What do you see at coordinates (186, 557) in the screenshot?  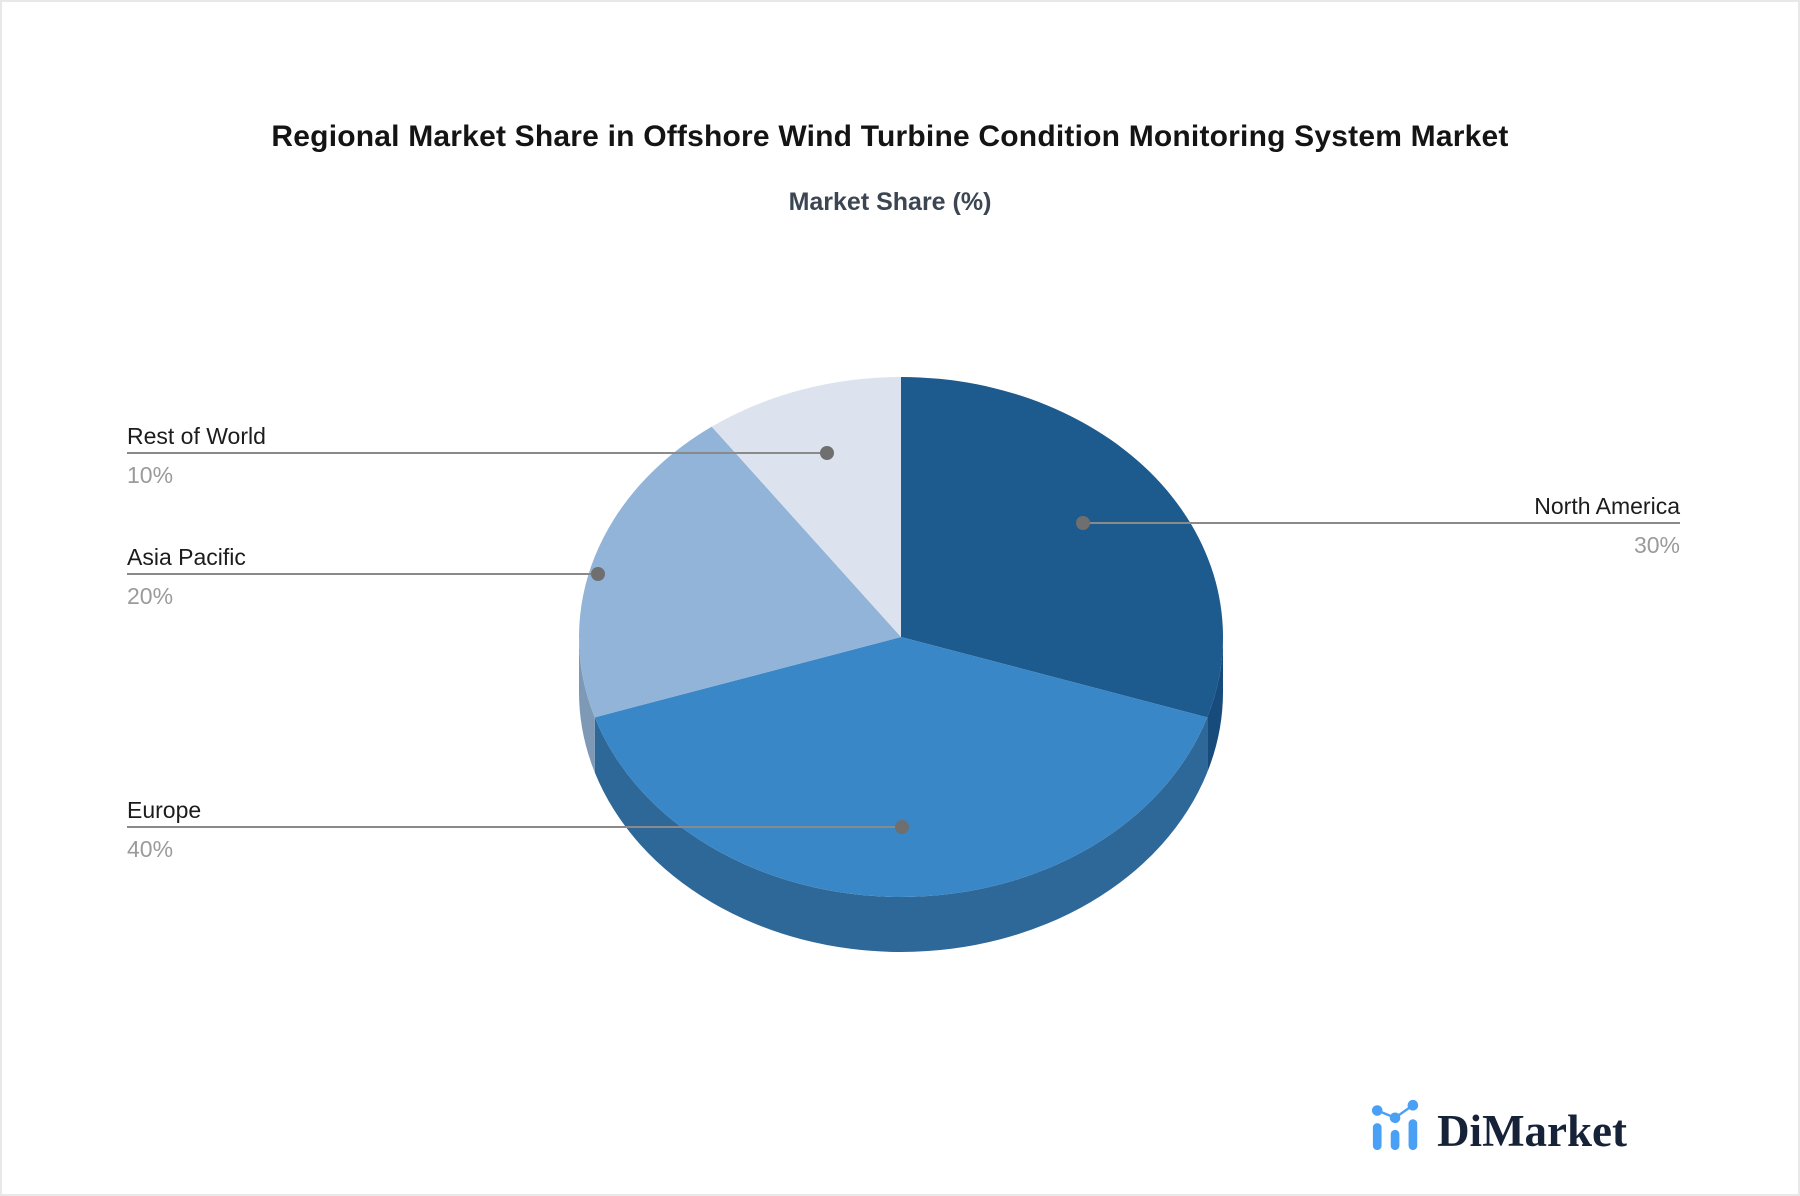 I see `slice-label-asia-pacific: Asia Pacific` at bounding box center [186, 557].